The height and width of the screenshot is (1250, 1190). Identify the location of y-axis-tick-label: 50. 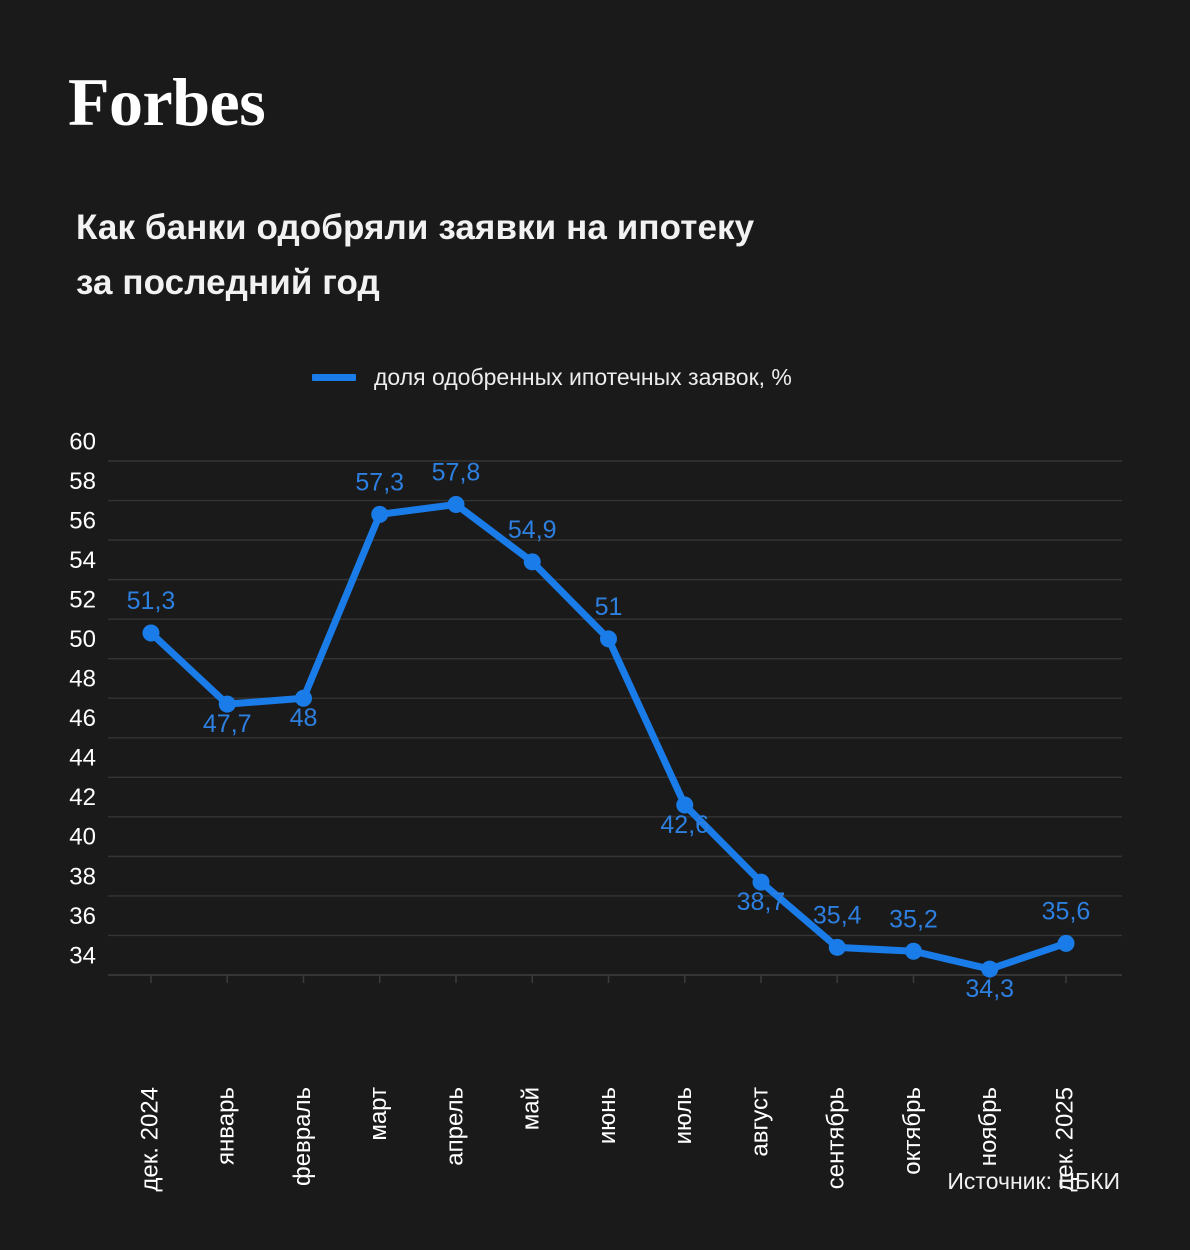
(82, 639).